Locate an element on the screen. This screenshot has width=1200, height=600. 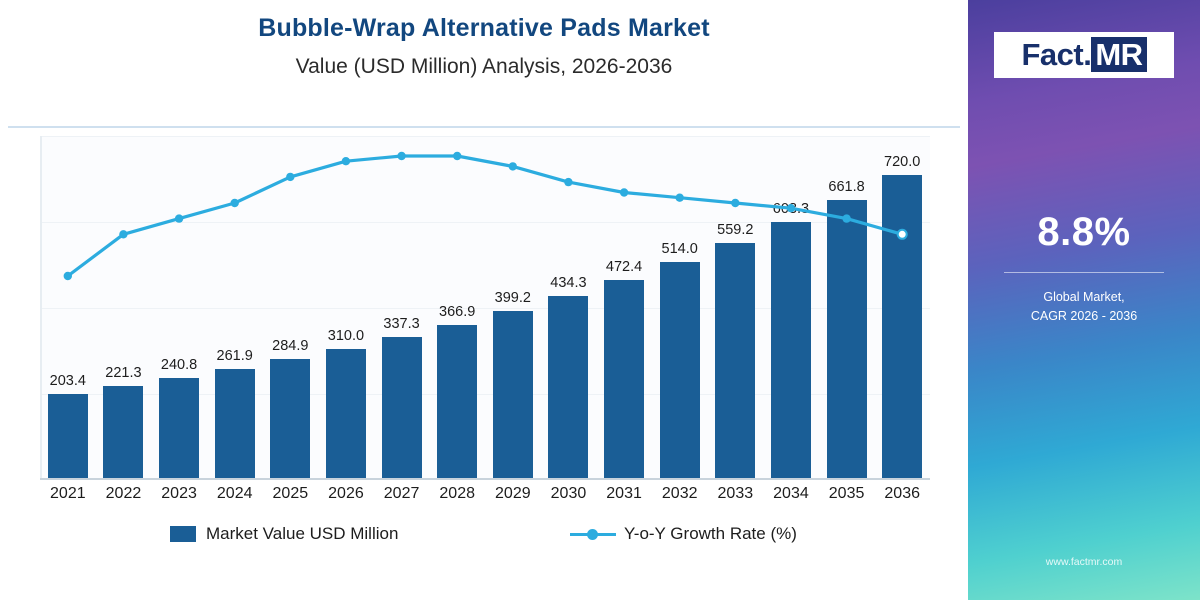
y-axis-line is located at coordinates (41, 308).